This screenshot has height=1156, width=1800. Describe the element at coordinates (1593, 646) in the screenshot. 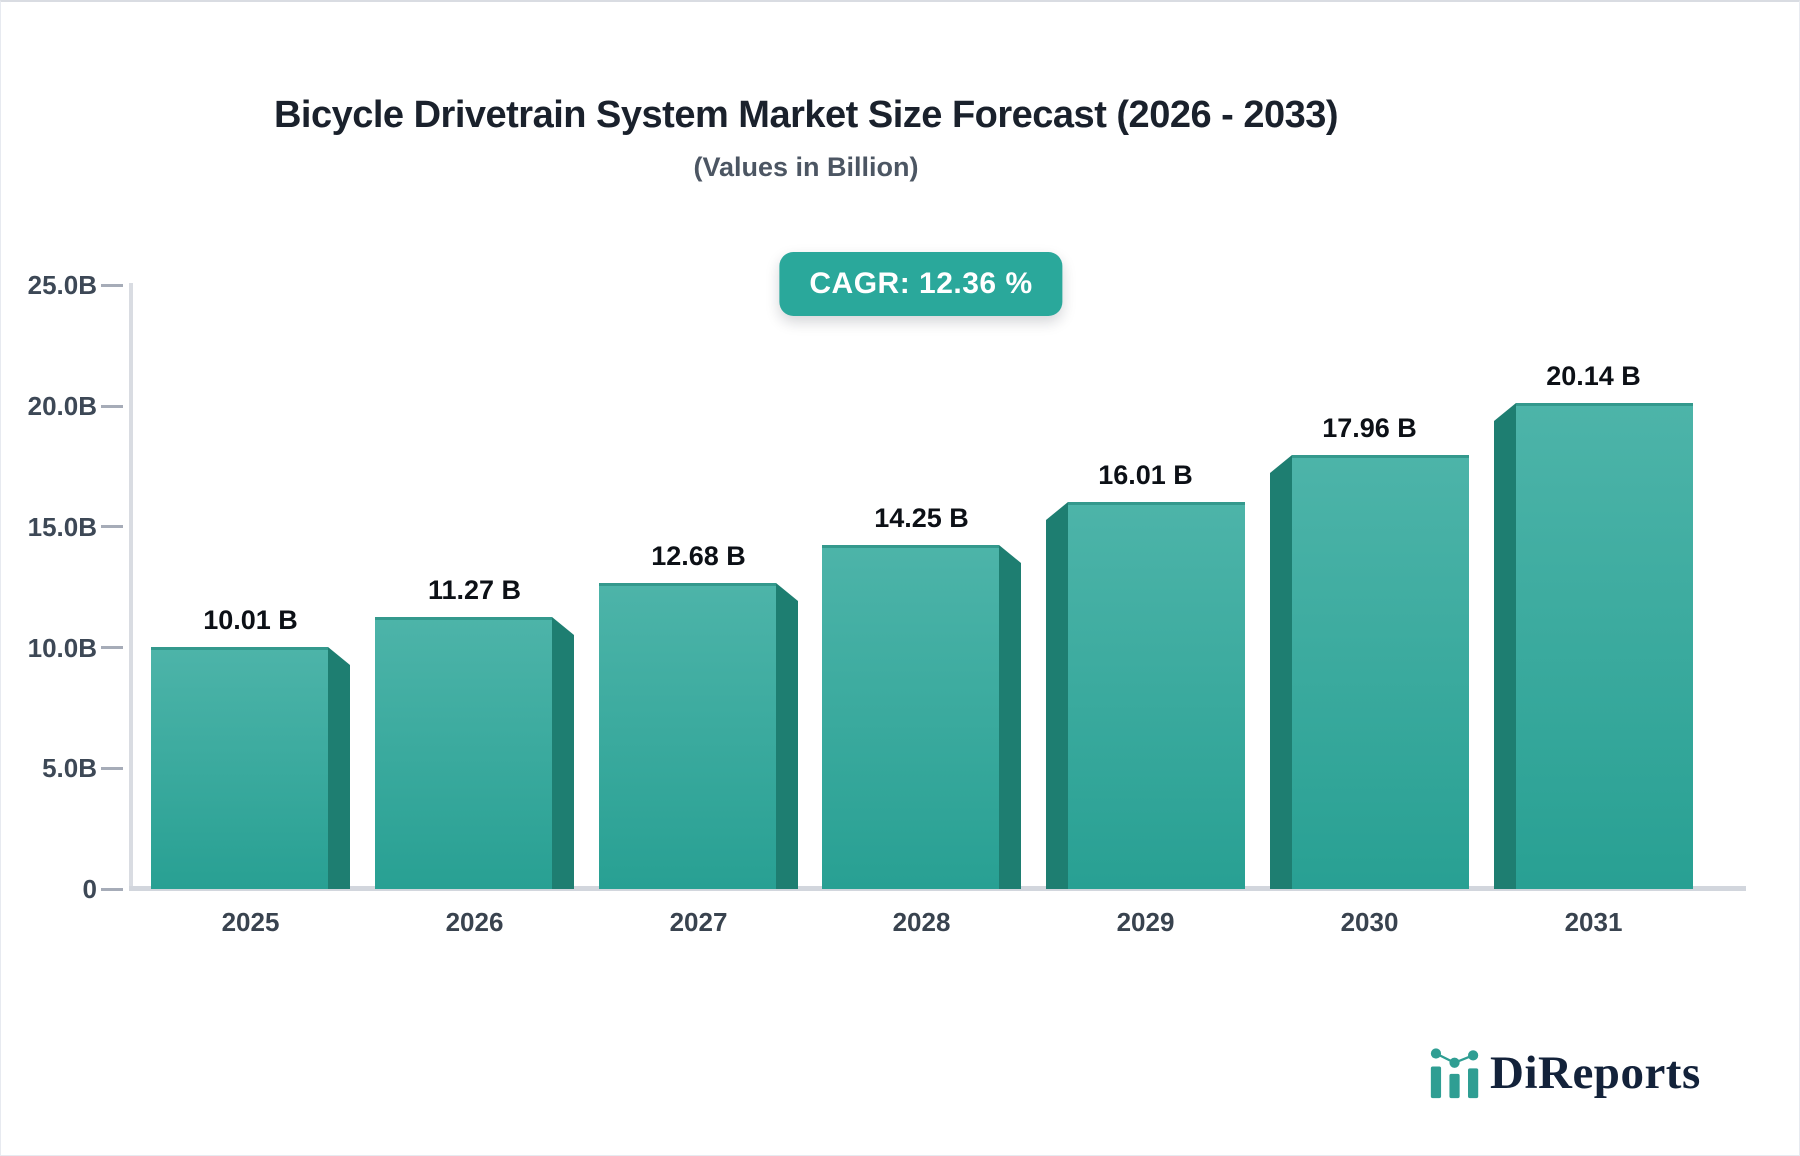

I see `bar-2031` at that location.